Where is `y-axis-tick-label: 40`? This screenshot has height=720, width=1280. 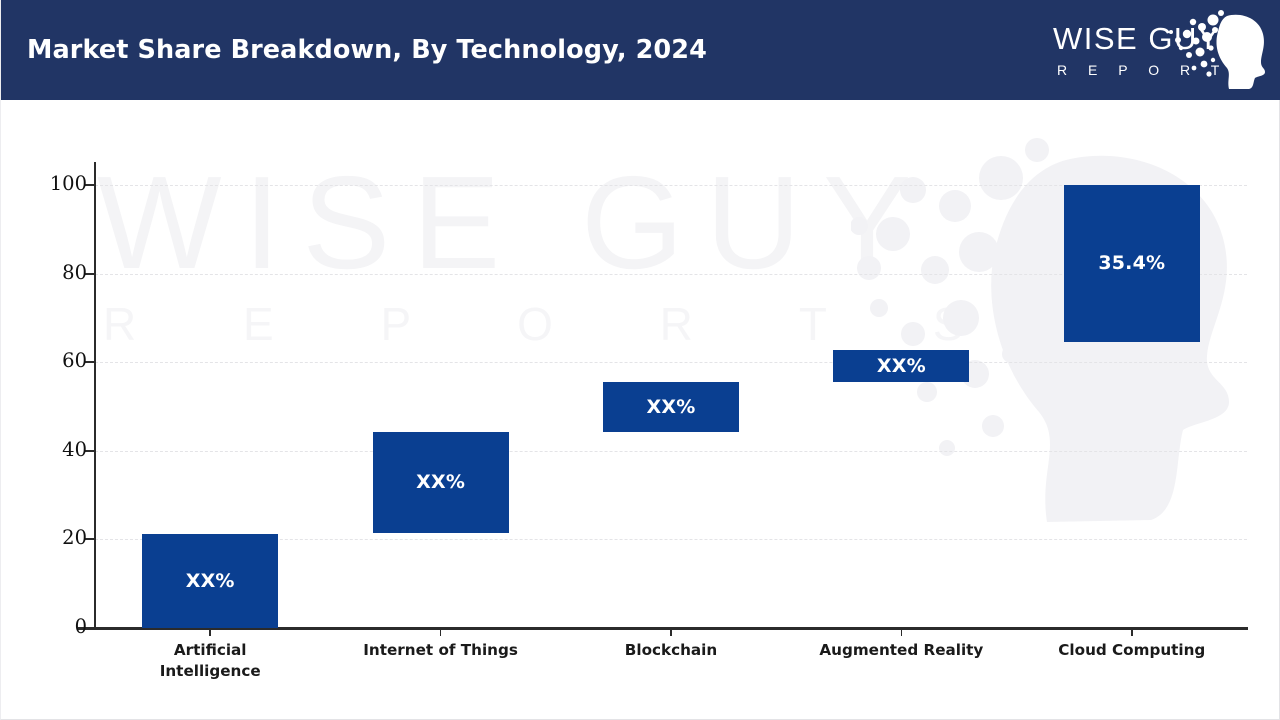
y-axis-tick-label: 40 is located at coordinates (74, 449).